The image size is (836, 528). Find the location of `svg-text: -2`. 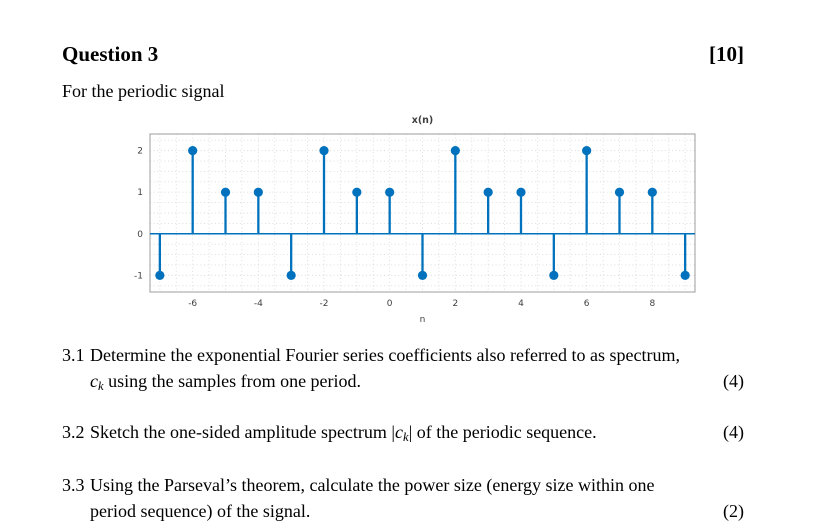

svg-text: -2 is located at coordinates (324, 304).